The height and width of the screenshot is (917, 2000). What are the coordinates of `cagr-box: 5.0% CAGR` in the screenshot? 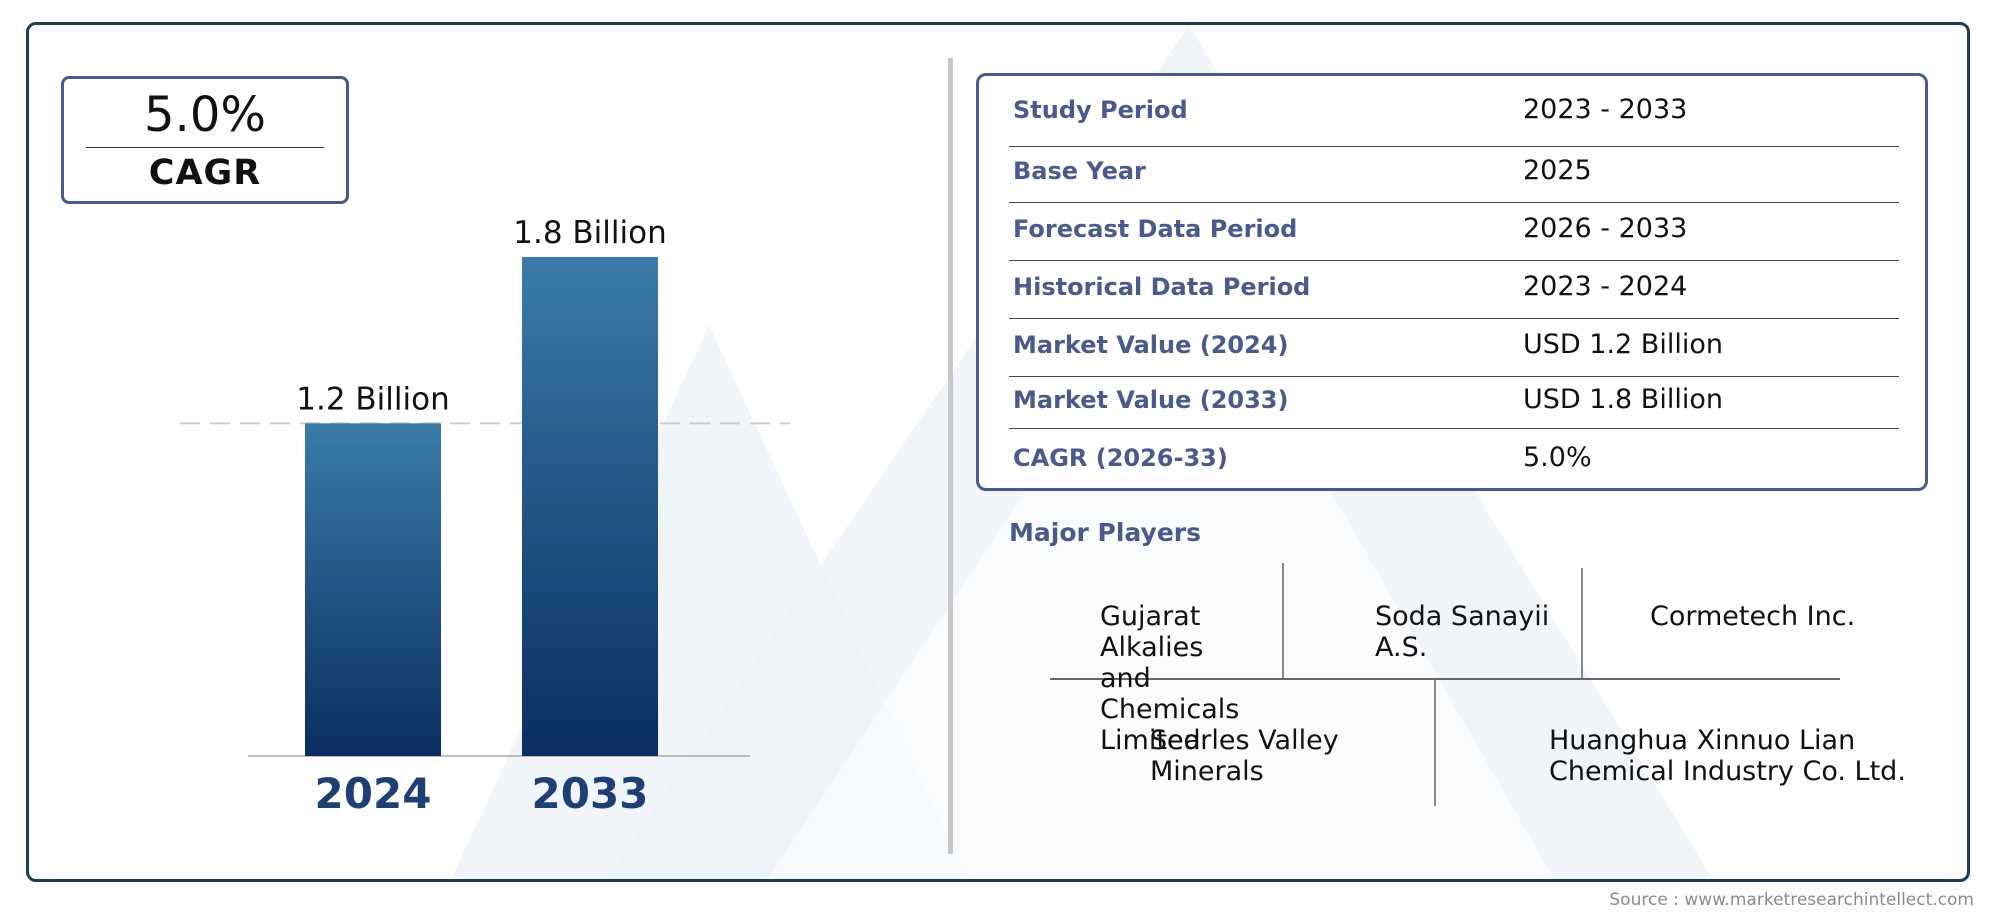 It's located at (205, 140).